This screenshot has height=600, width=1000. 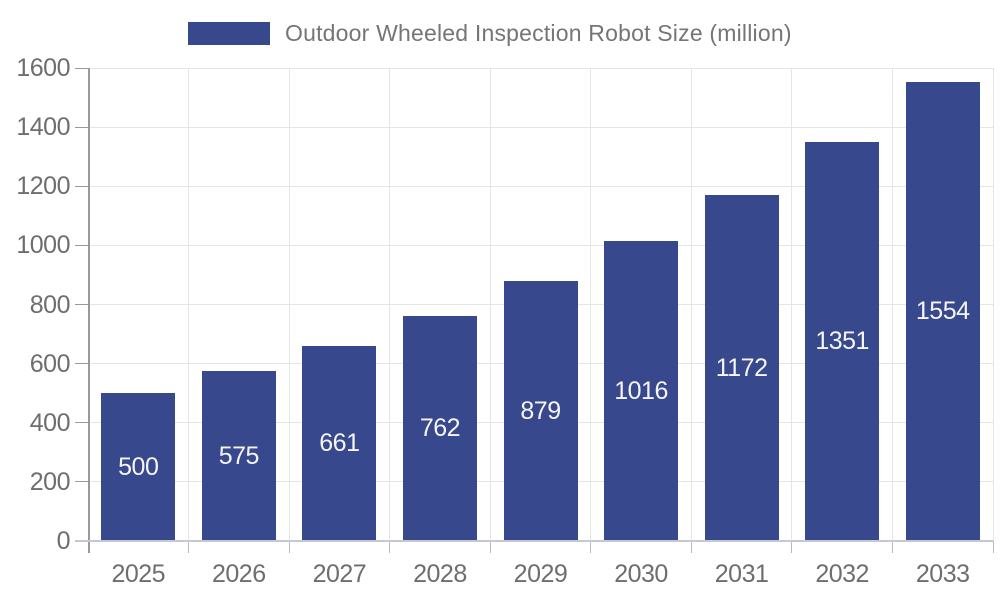 I want to click on y-tick-label: 1600, so click(x=43, y=68).